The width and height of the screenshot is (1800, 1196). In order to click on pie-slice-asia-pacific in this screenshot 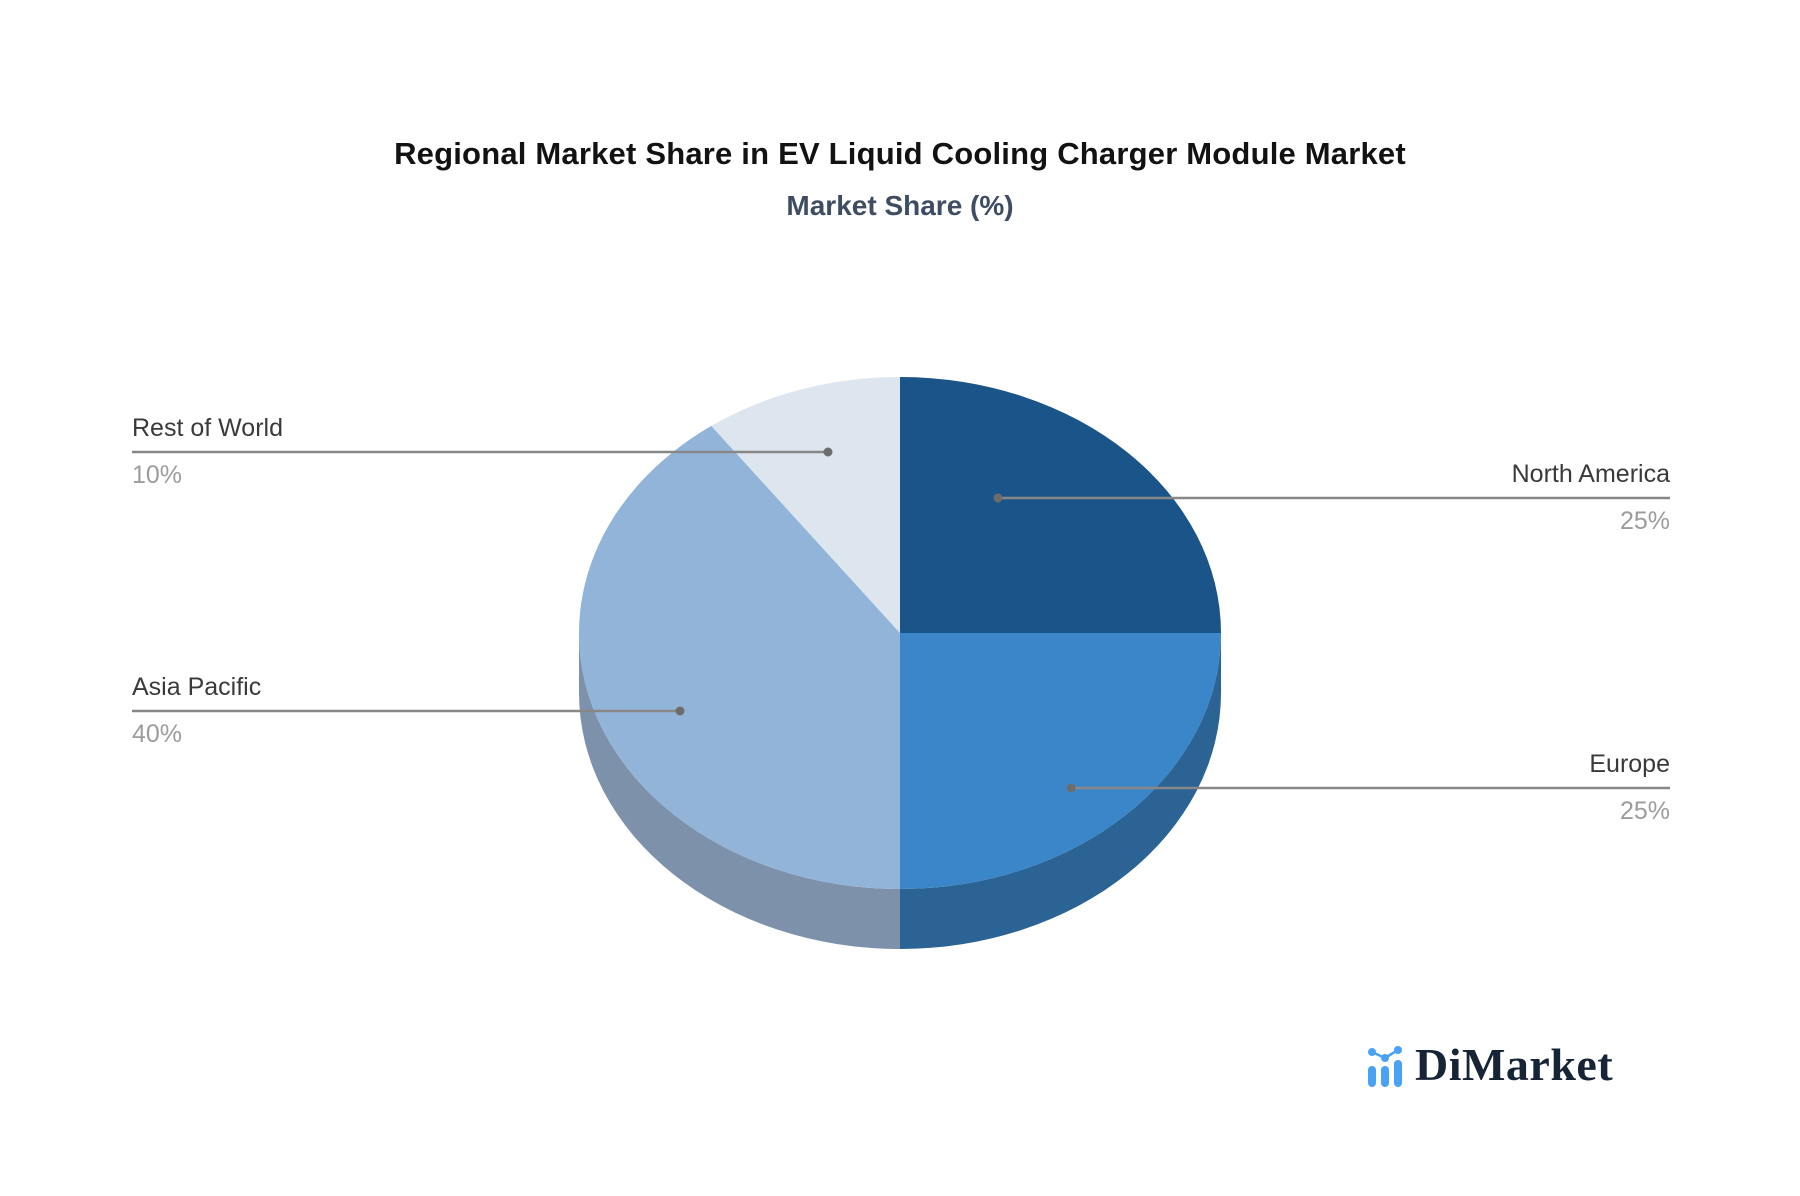, I will do `click(739, 657)`.